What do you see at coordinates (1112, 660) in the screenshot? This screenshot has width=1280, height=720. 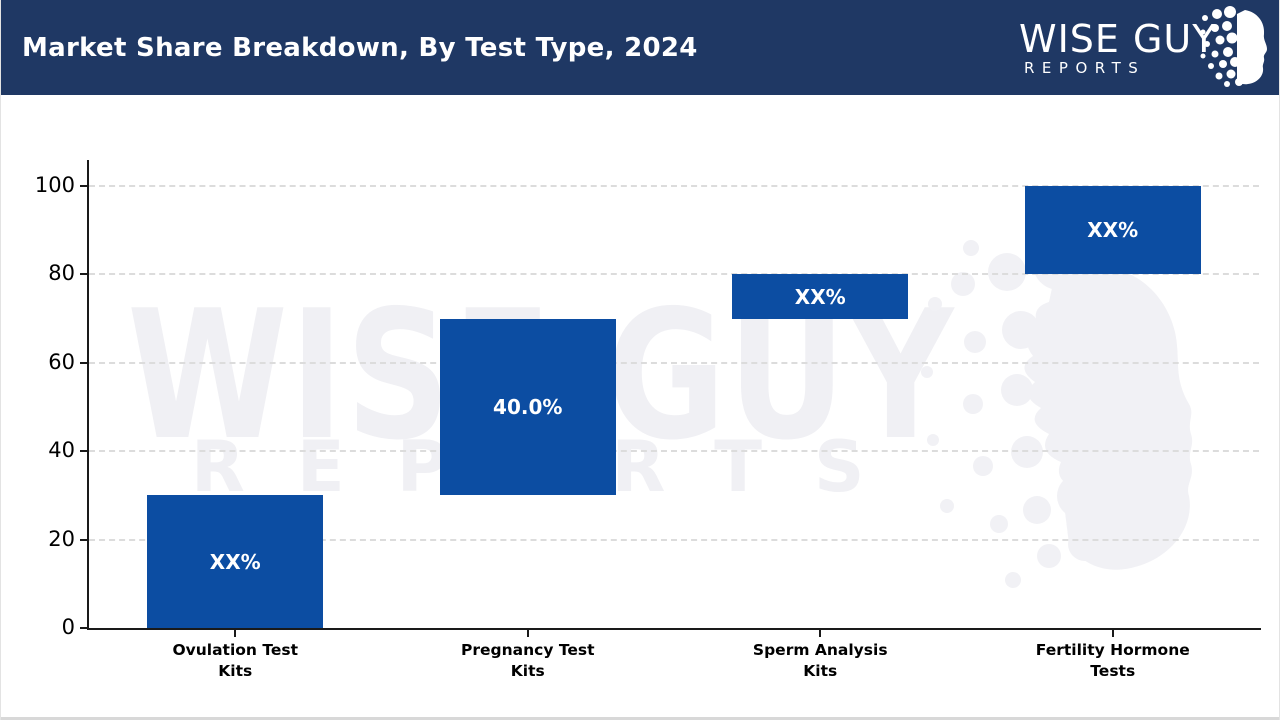 I see `x-category-label: Fertility Hormone Tests` at bounding box center [1112, 660].